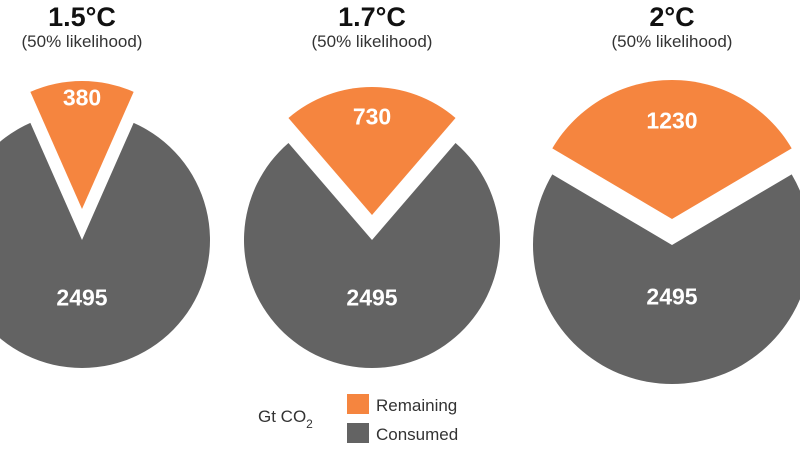 The width and height of the screenshot is (800, 450). I want to click on pie-title: 1.5°C, so click(82, 17).